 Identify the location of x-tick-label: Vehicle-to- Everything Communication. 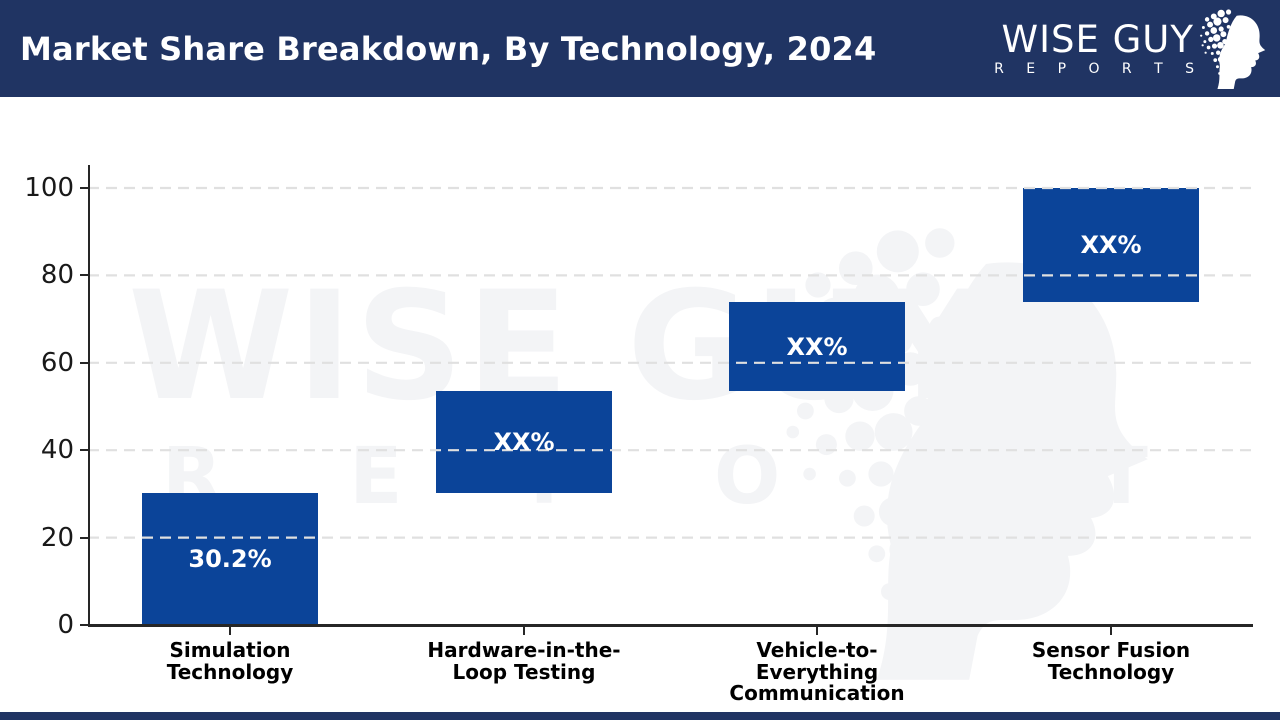
(817, 672).